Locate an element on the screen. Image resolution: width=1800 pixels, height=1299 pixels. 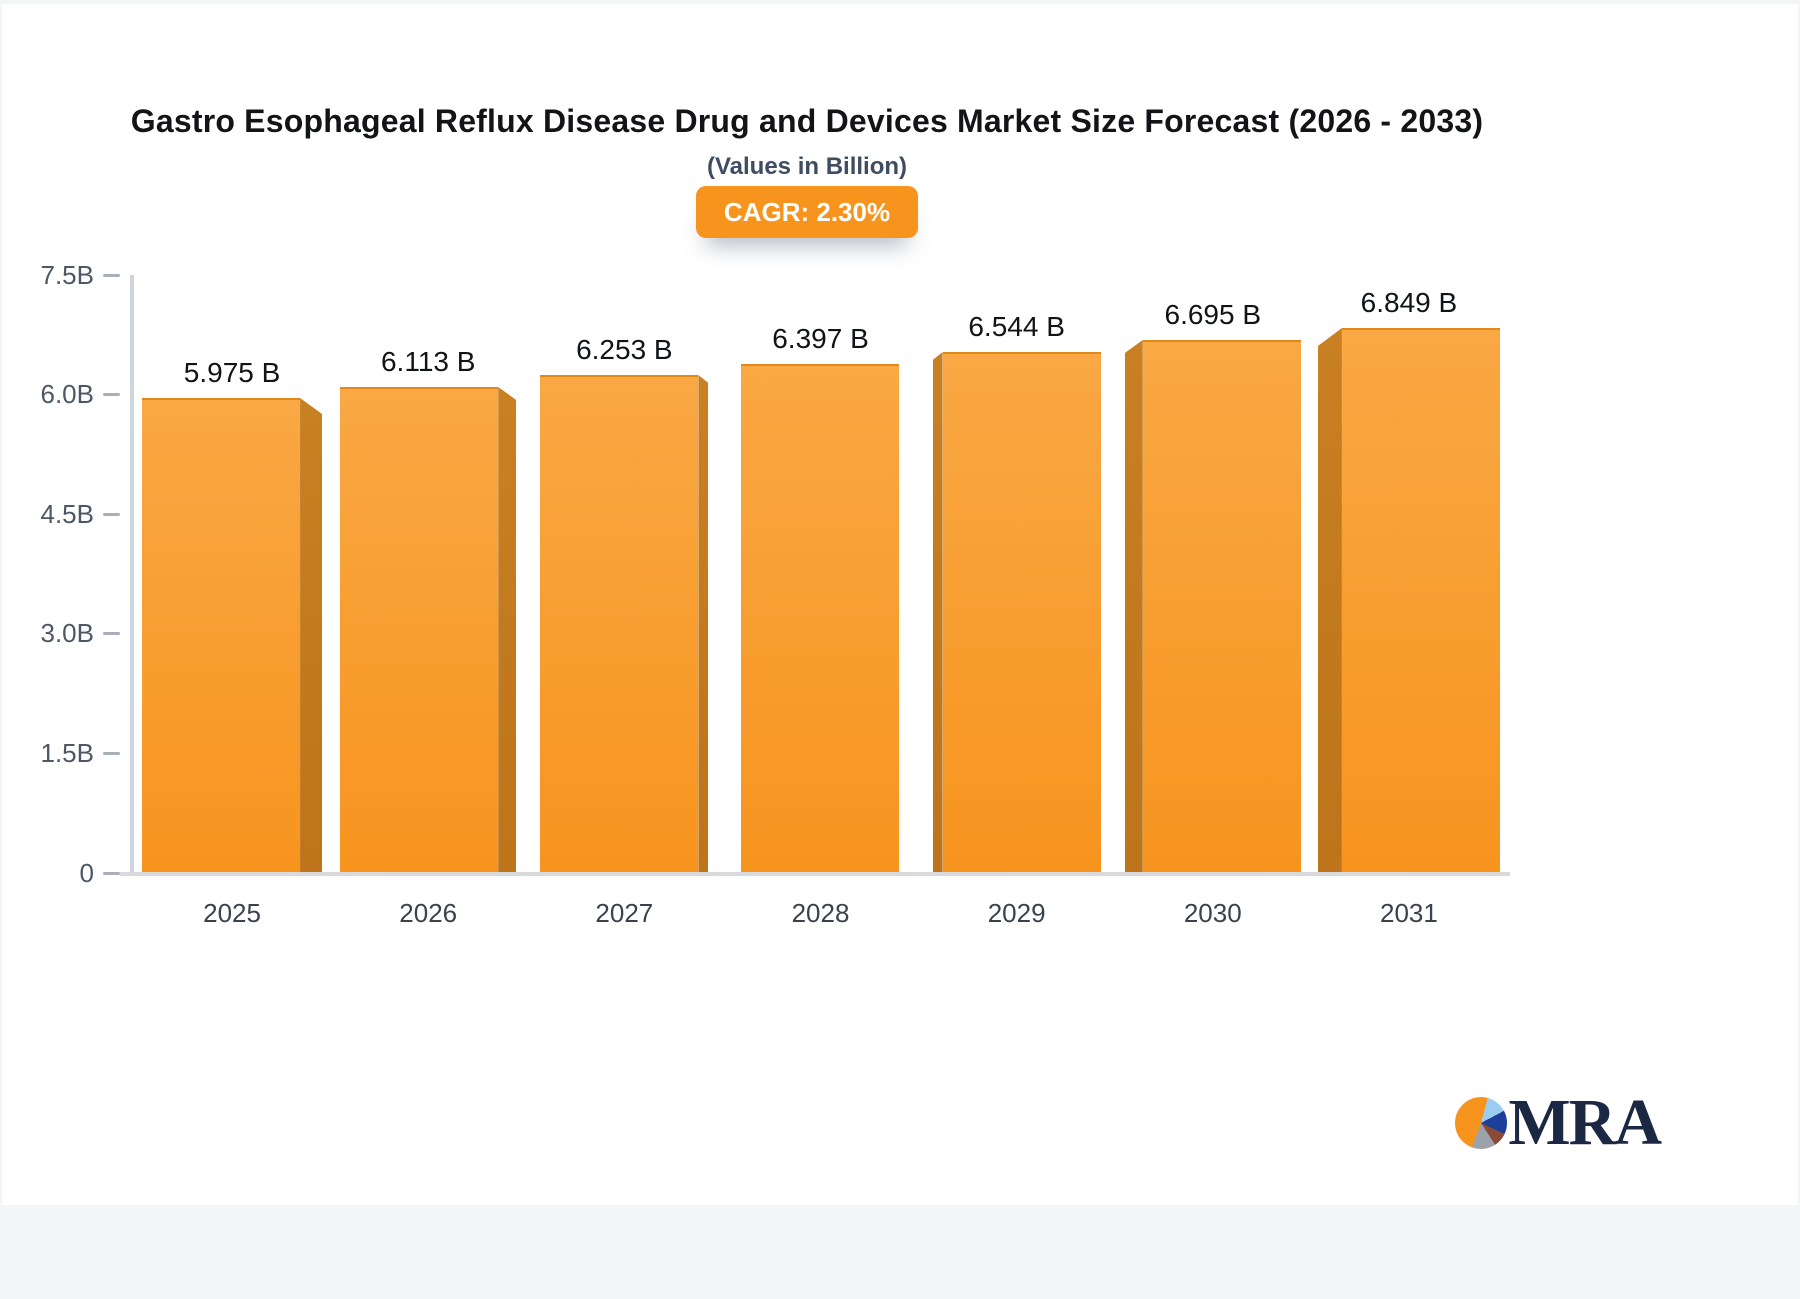
x-axis-label: 2026 is located at coordinates (428, 913).